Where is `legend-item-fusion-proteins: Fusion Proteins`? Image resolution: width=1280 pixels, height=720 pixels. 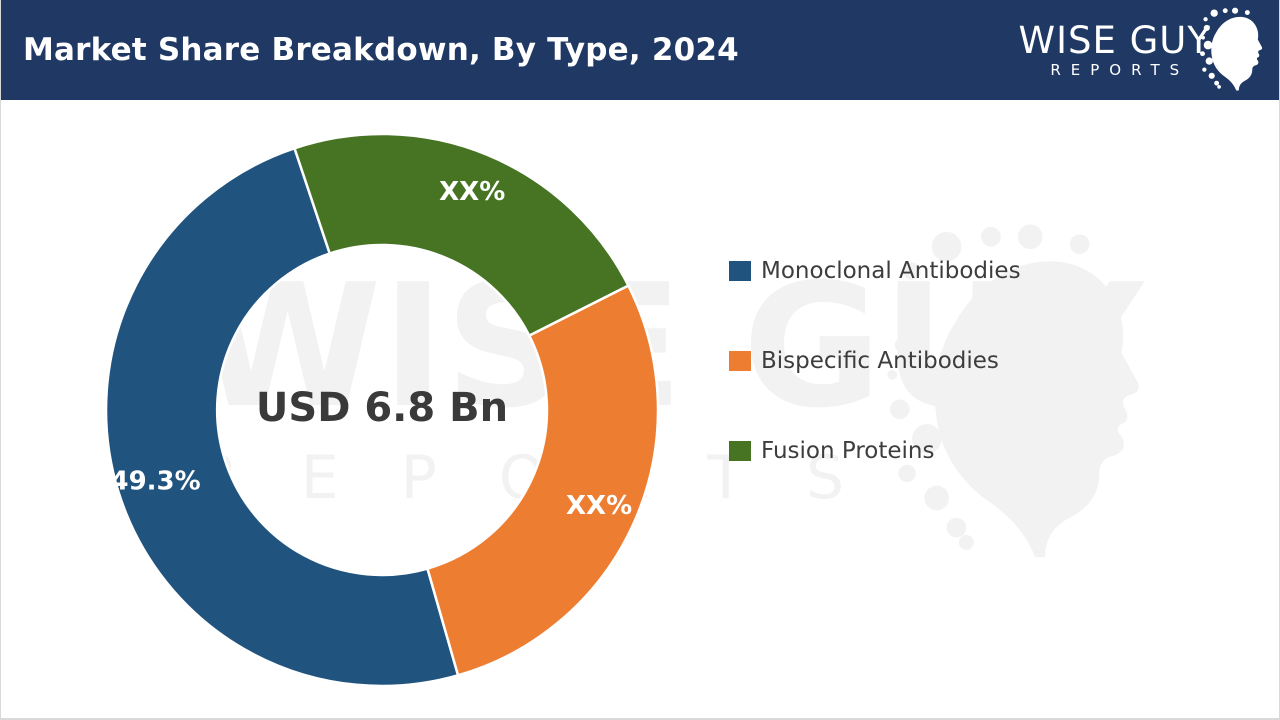 legend-item-fusion-proteins: Fusion Proteins is located at coordinates (875, 451).